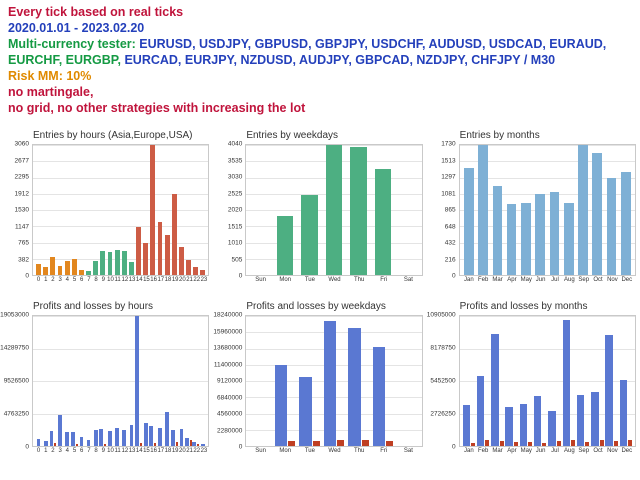 The image size is (640, 480). What do you see at coordinates (334, 280) in the screenshot?
I see `x-axis-labels: Sun Mon Tue Wed Thu Fri Sat` at bounding box center [334, 280].